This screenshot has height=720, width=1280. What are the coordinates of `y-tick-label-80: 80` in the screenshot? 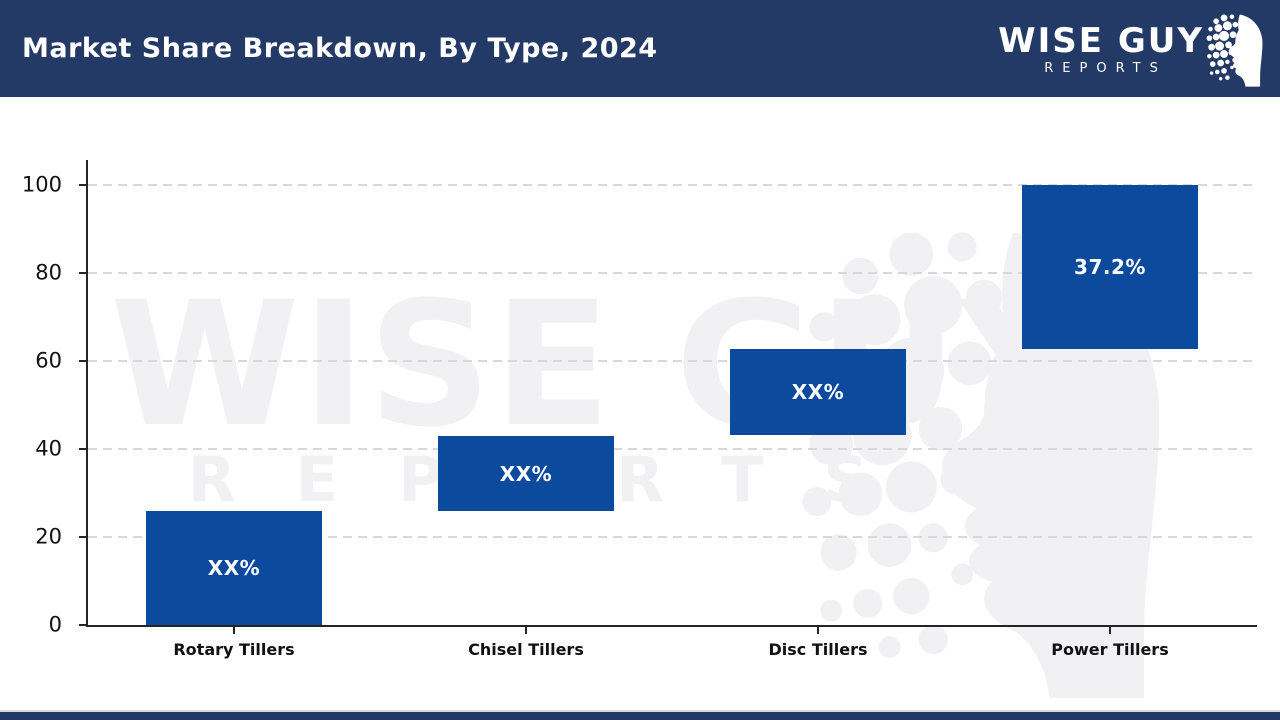 It's located at (48, 272).